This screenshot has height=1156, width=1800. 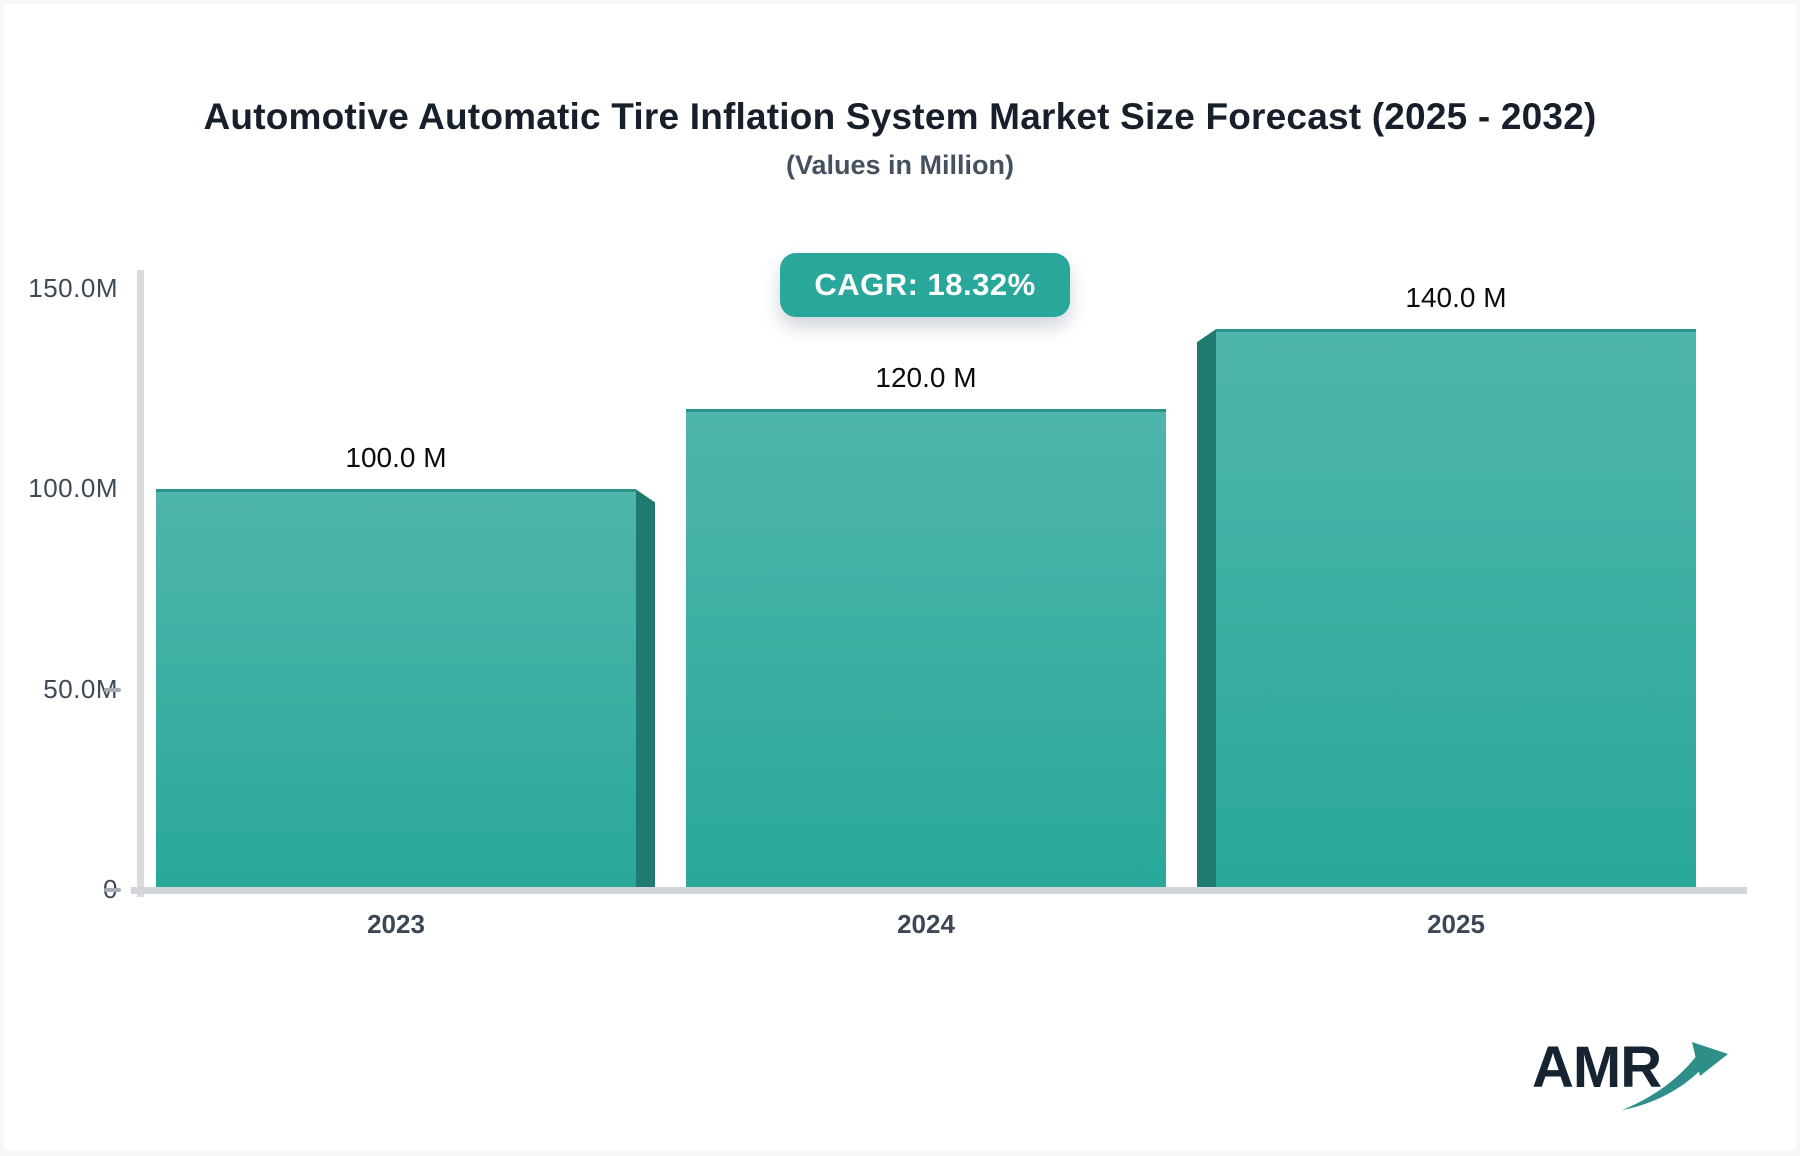 I want to click on x-tick-label: 2024, so click(x=926, y=924).